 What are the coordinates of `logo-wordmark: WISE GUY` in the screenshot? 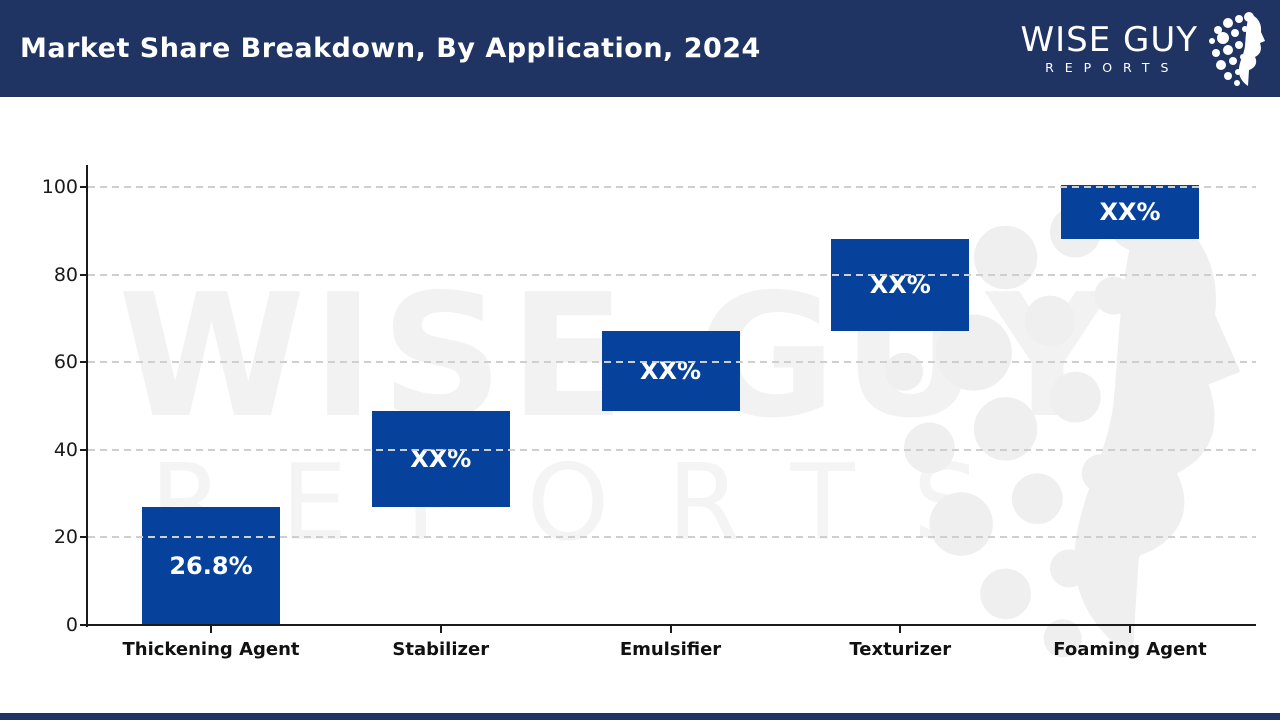 It's located at (1109, 40).